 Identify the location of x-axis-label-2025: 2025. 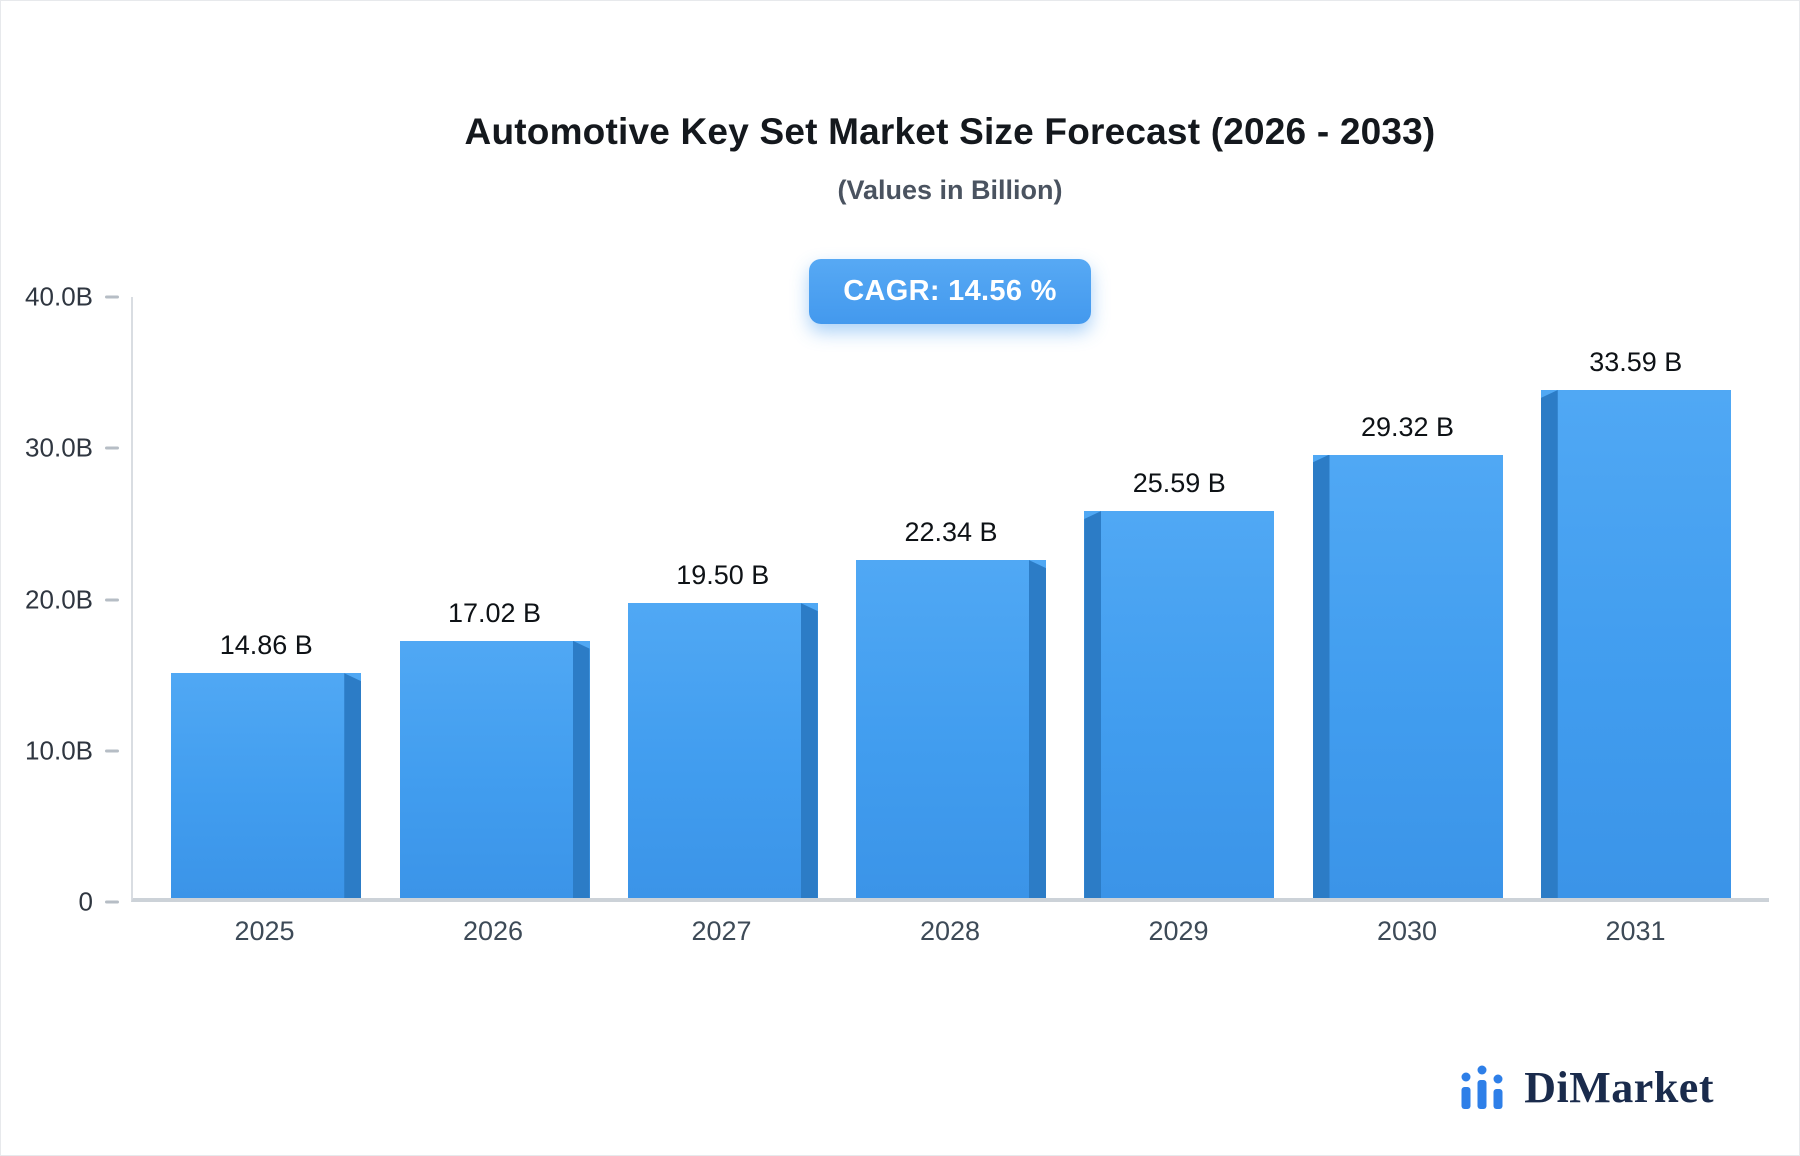
(264, 931).